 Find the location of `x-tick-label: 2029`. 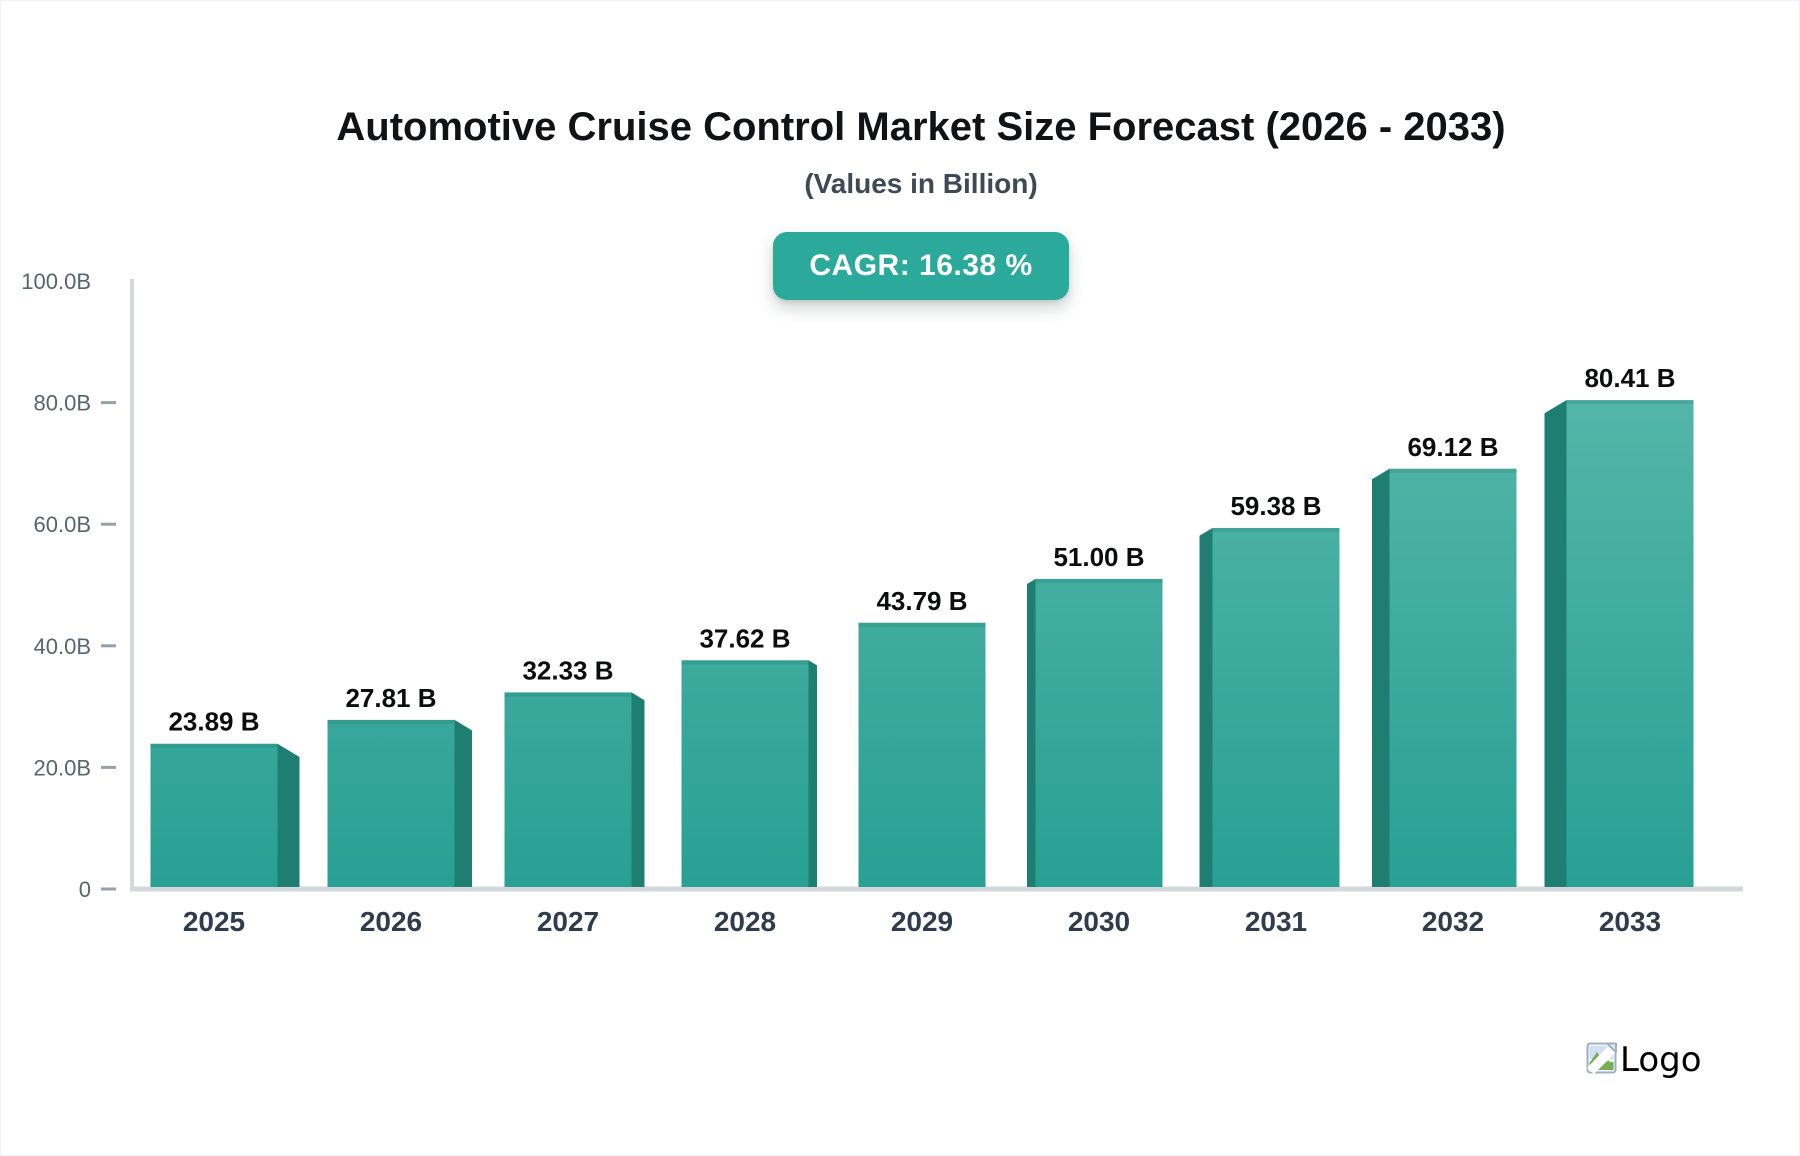

x-tick-label: 2029 is located at coordinates (922, 921).